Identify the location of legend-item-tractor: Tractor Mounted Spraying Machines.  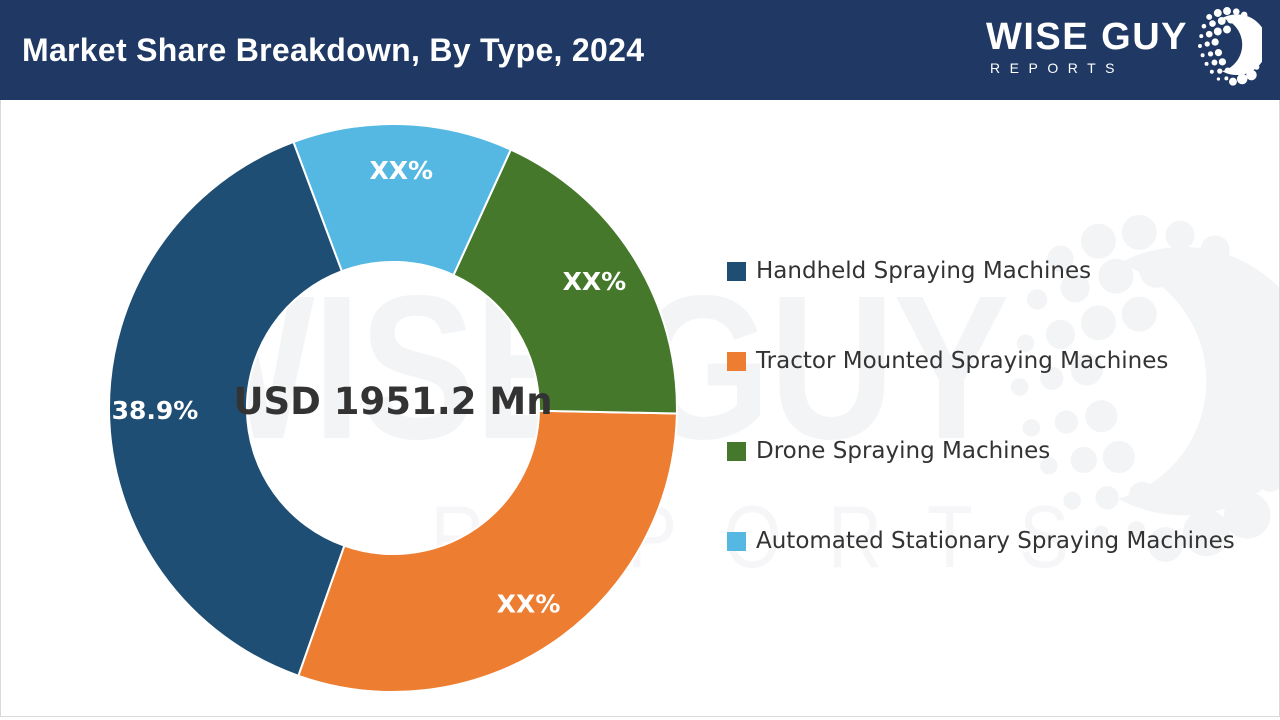
(981, 361).